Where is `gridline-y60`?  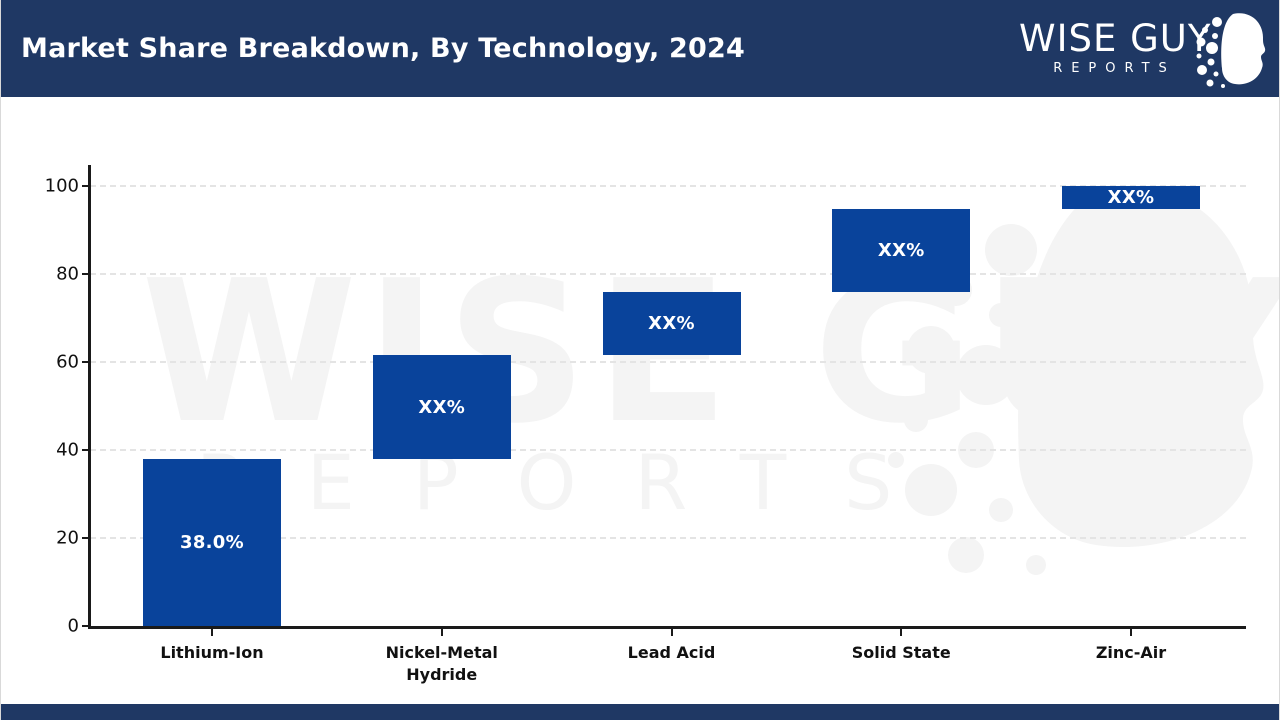
gridline-y60 is located at coordinates (668, 362).